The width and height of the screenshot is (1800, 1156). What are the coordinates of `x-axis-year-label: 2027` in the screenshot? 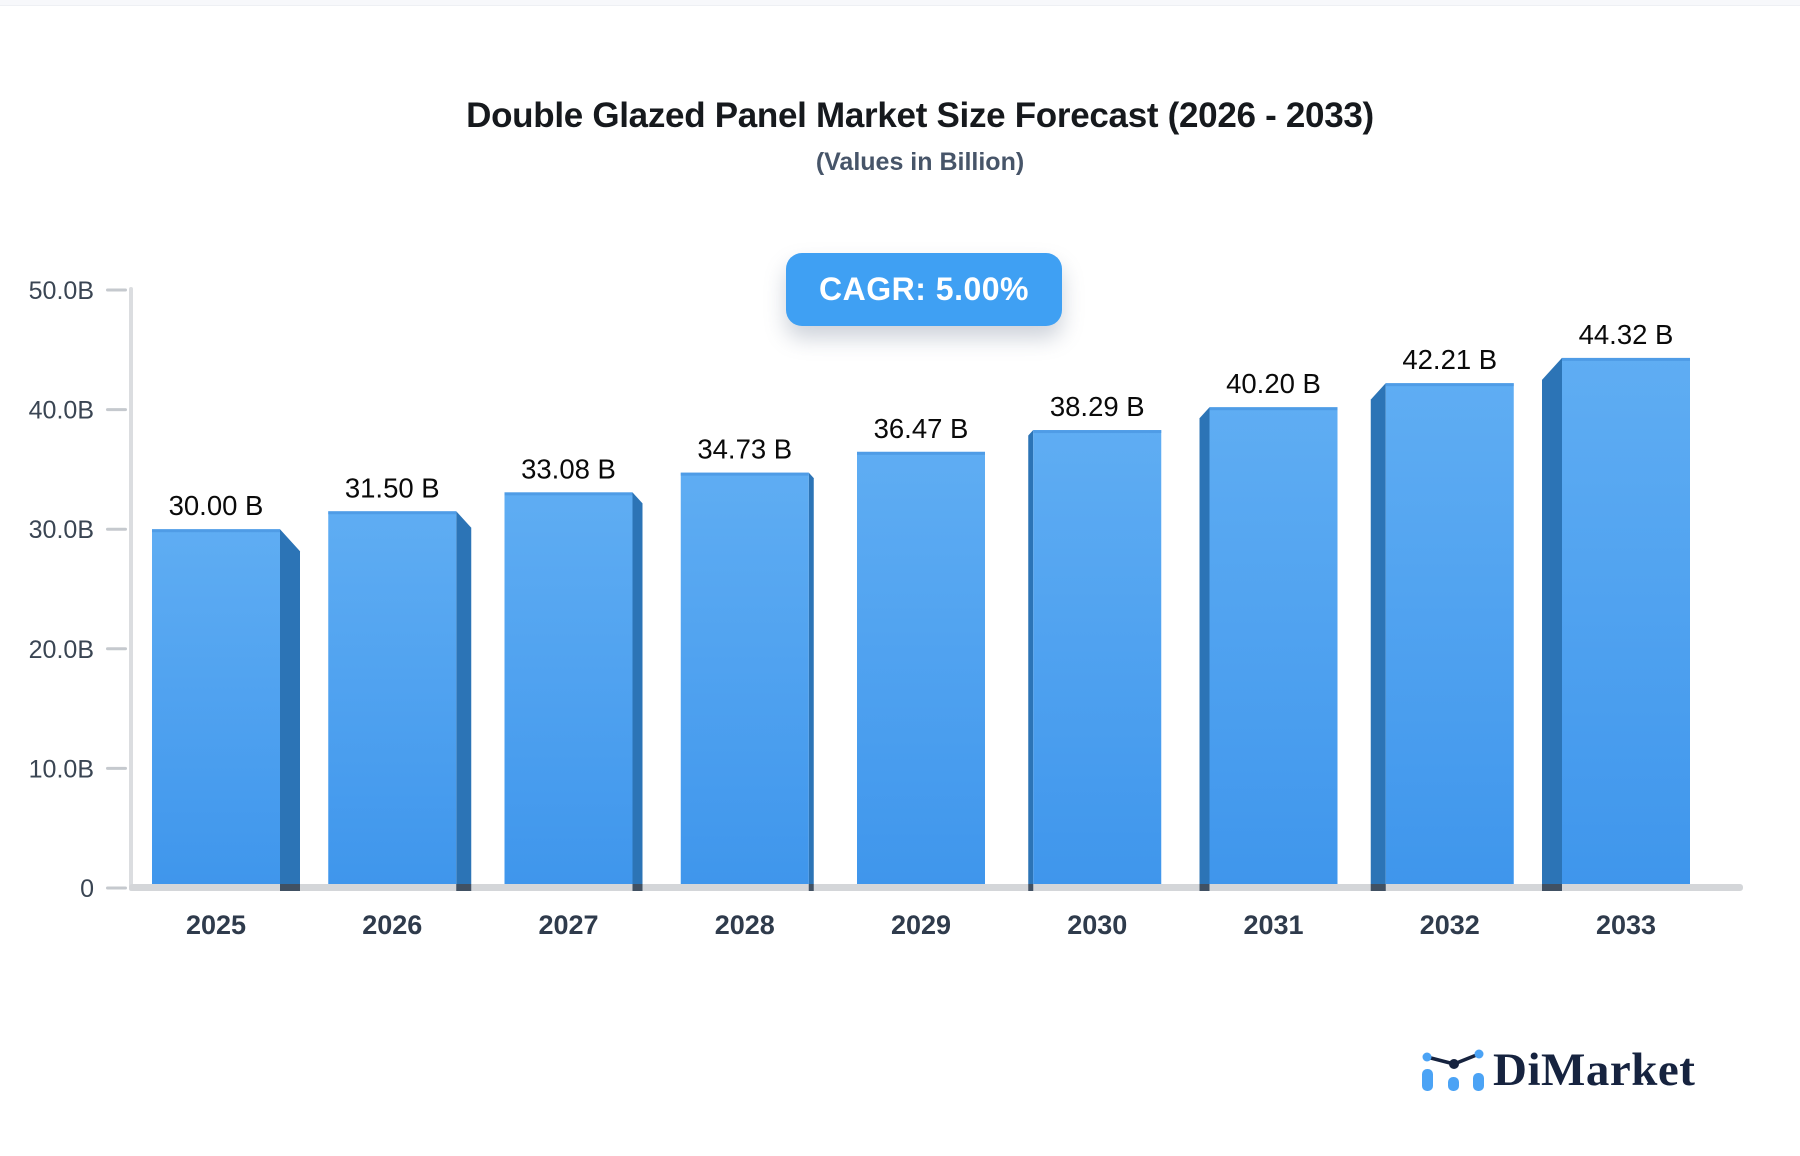 It's located at (568, 925).